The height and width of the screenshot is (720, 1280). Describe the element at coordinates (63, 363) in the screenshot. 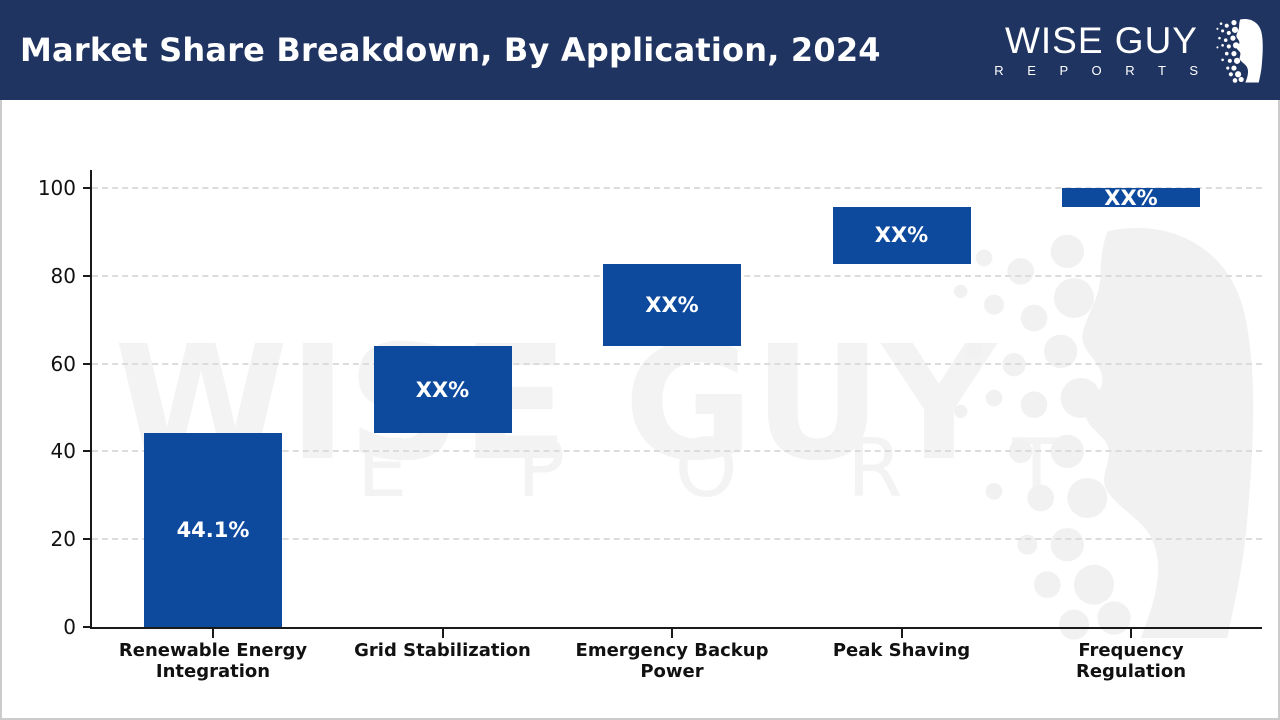

I see `y-axis-tick-label: 60` at that location.